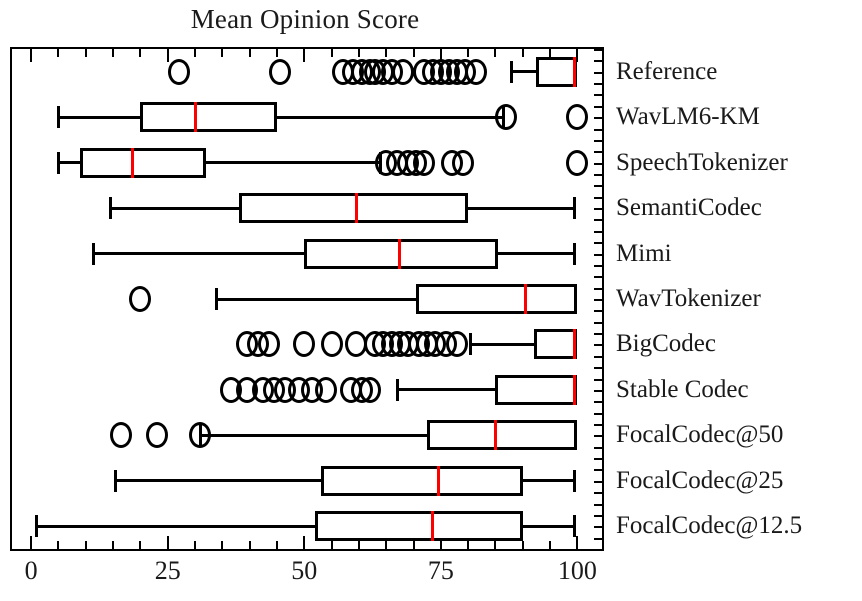 This screenshot has height=601, width=862. I want to click on category-label-bigcodec: BigCodec, so click(666, 344).